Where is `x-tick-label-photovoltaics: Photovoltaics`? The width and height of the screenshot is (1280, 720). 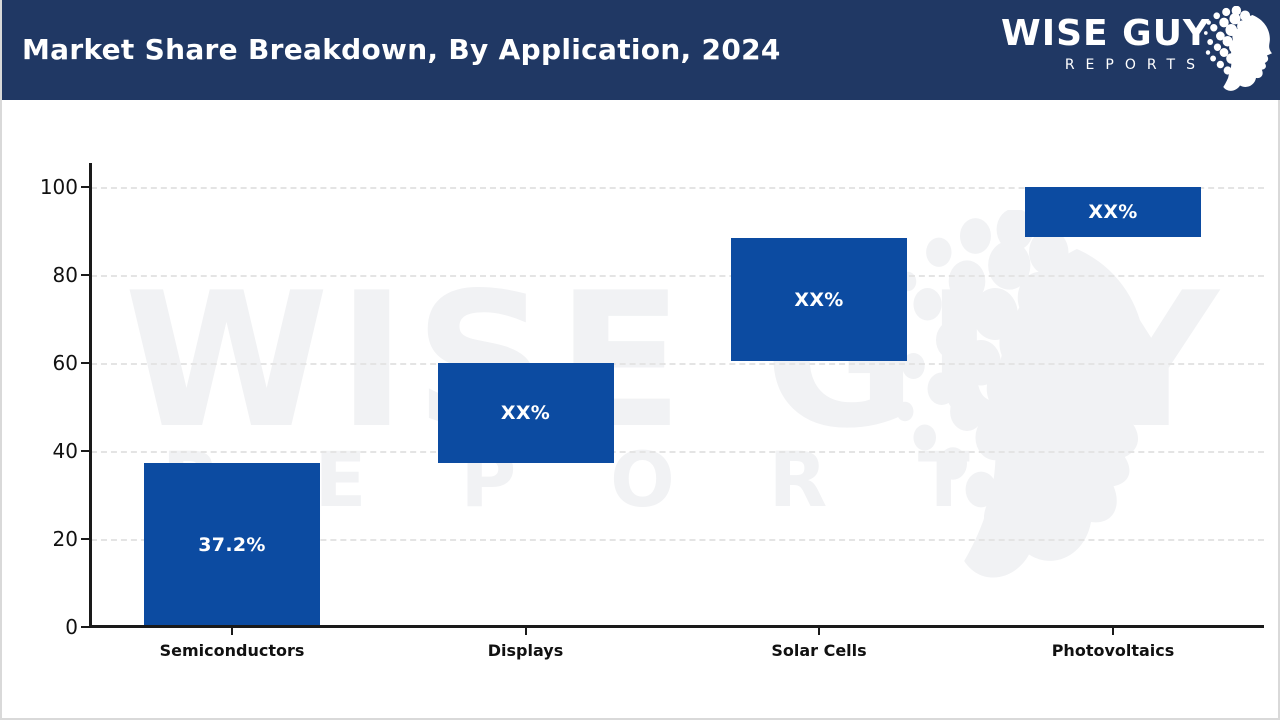
x-tick-label-photovoltaics: Photovoltaics is located at coordinates (1113, 650).